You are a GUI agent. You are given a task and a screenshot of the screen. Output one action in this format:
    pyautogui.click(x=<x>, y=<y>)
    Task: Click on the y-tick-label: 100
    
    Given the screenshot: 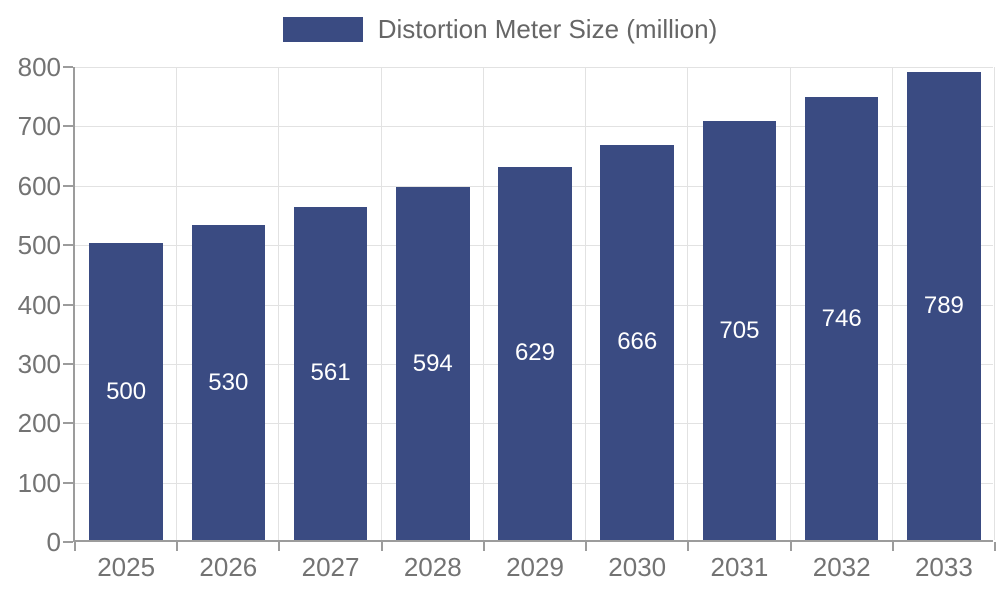 What is the action you would take?
    pyautogui.click(x=39, y=482)
    